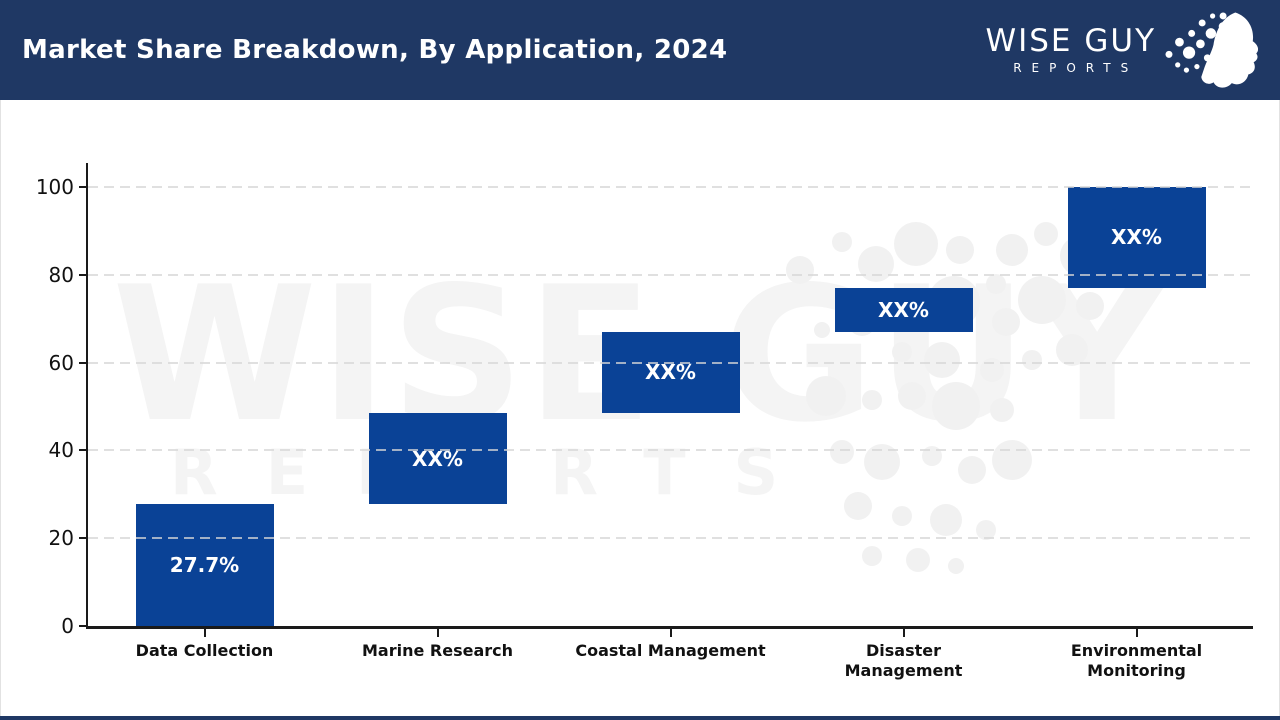 This screenshot has height=720, width=1280. What do you see at coordinates (903, 660) in the screenshot?
I see `x-category-label: Disaster Management` at bounding box center [903, 660].